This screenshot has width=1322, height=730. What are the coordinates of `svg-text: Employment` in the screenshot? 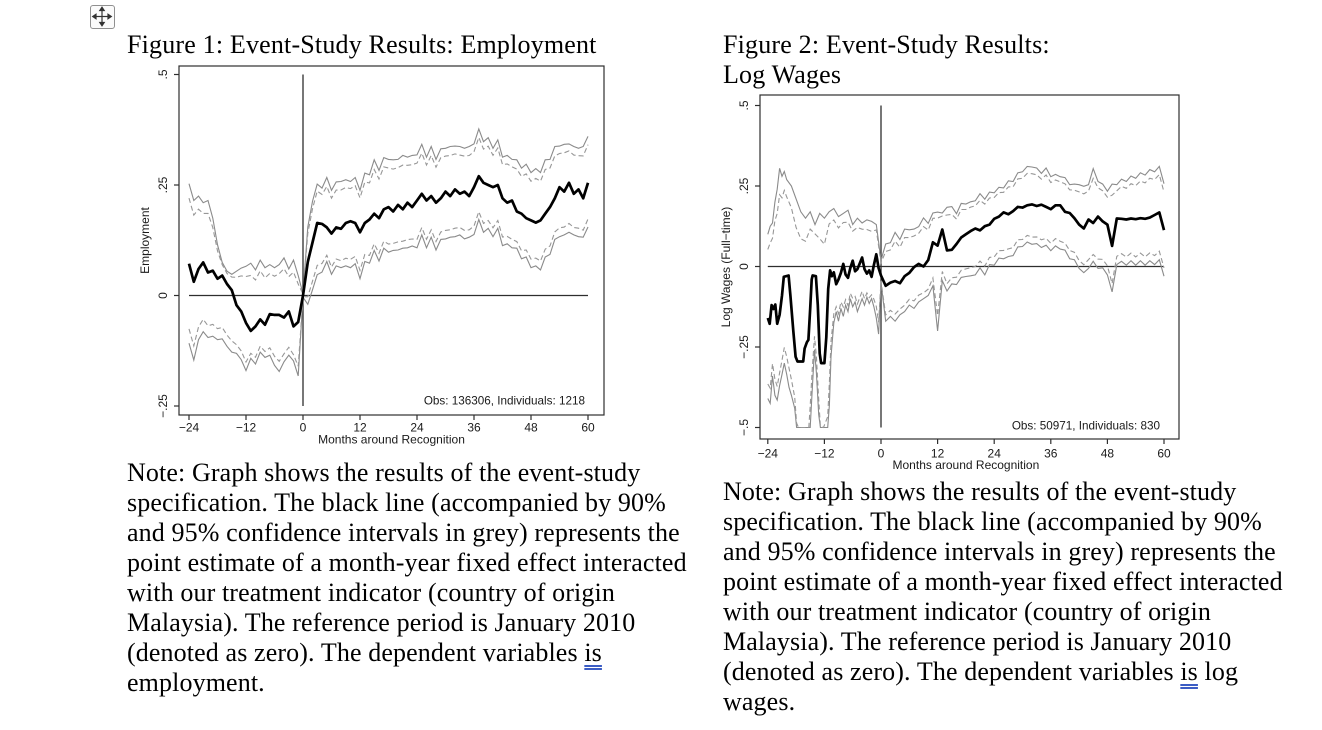 It's located at (145, 239).